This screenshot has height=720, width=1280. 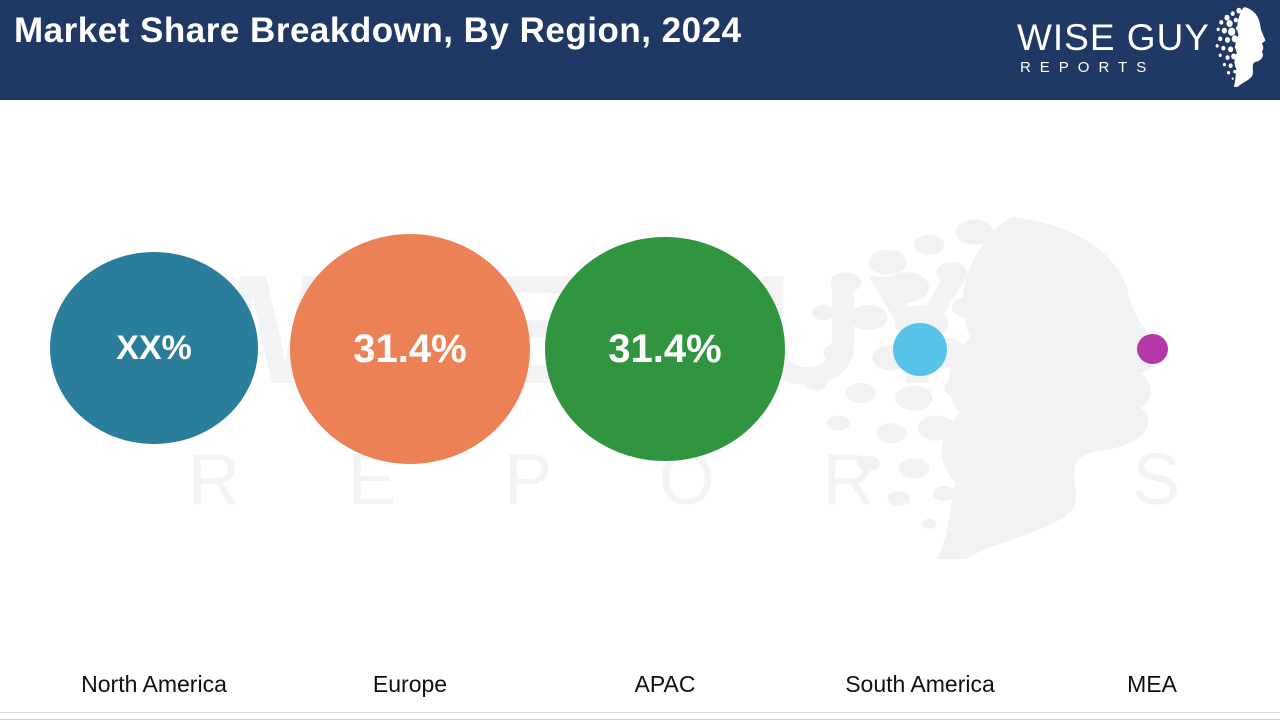 I want to click on wise-guy-logo: WISE GUY REPORTS, so click(x=1141, y=47).